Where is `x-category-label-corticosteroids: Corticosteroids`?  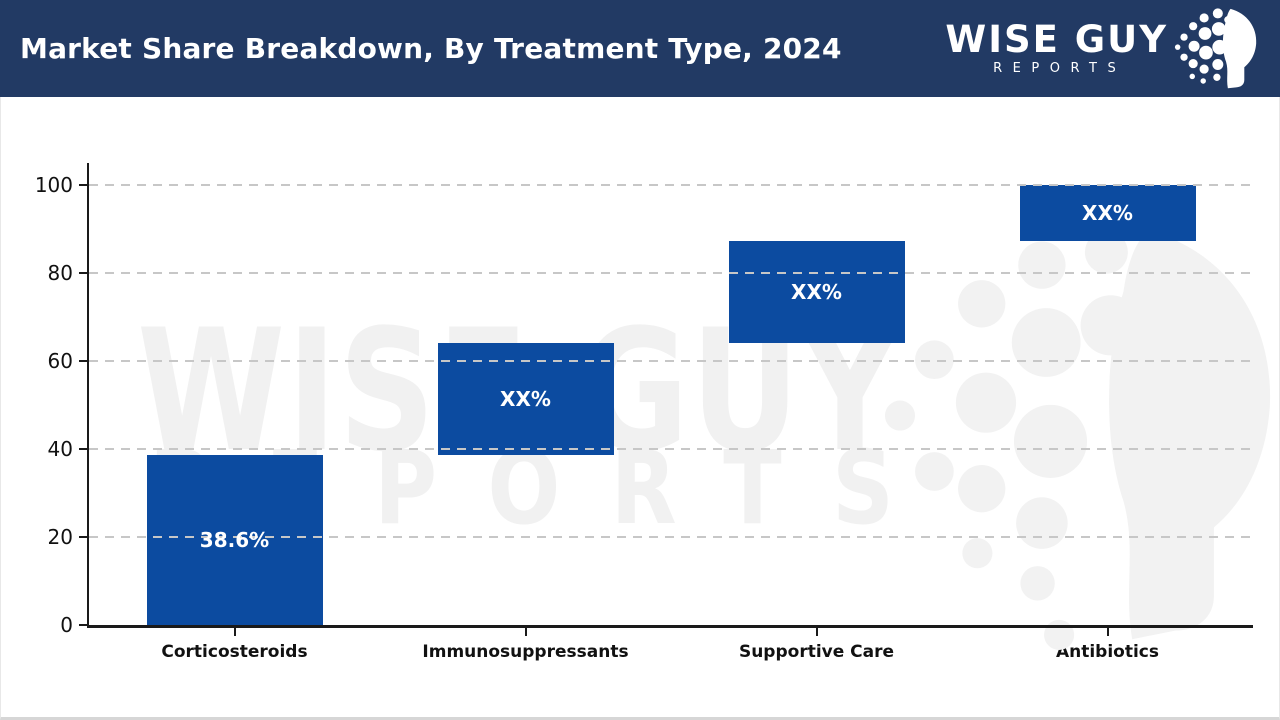 x-category-label-corticosteroids: Corticosteroids is located at coordinates (234, 652).